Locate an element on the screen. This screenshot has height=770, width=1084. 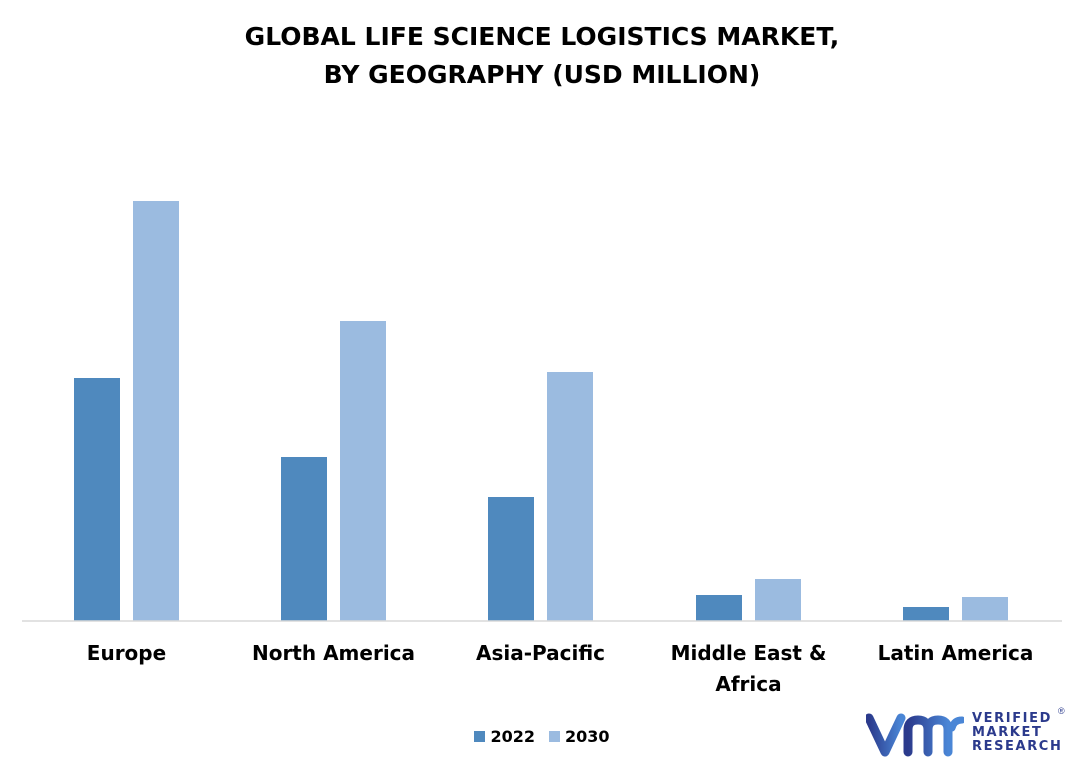
logo-text: VERIFIED MARKET RESEARCH is located at coordinates (1017, 733).